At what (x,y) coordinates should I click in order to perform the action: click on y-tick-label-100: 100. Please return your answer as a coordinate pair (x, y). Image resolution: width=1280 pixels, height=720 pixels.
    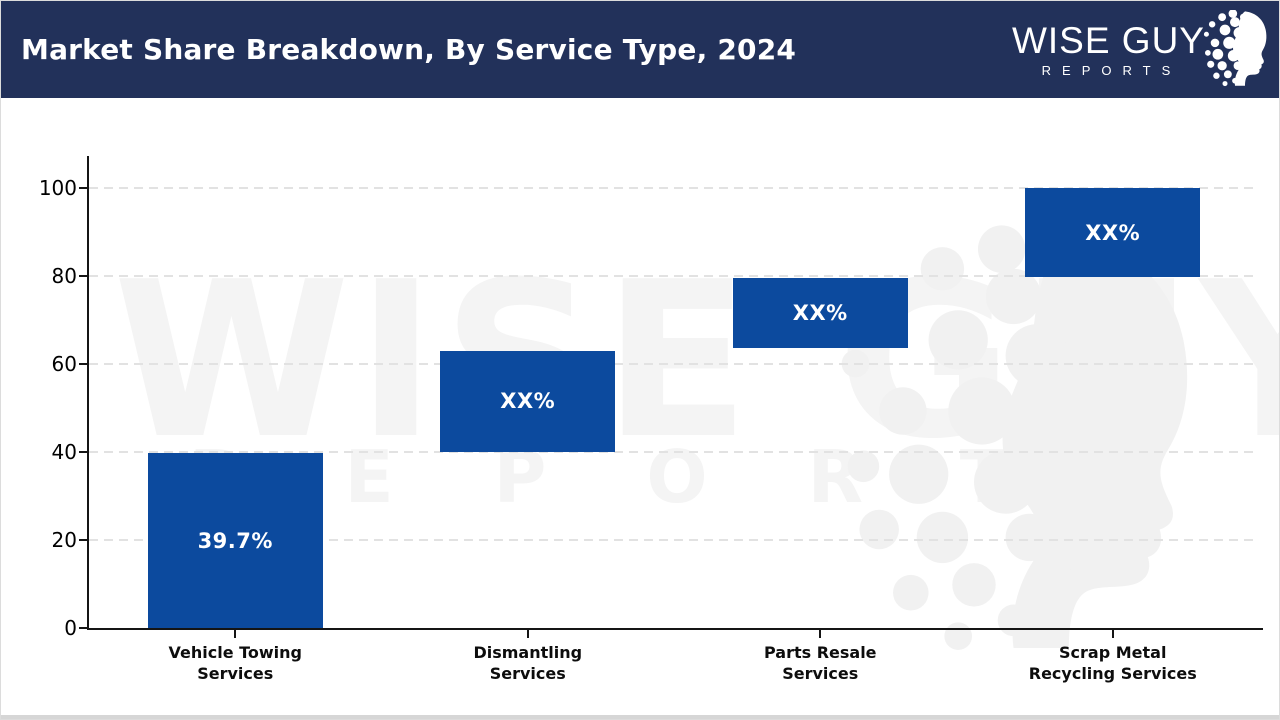
    Looking at the image, I should click on (57, 187).